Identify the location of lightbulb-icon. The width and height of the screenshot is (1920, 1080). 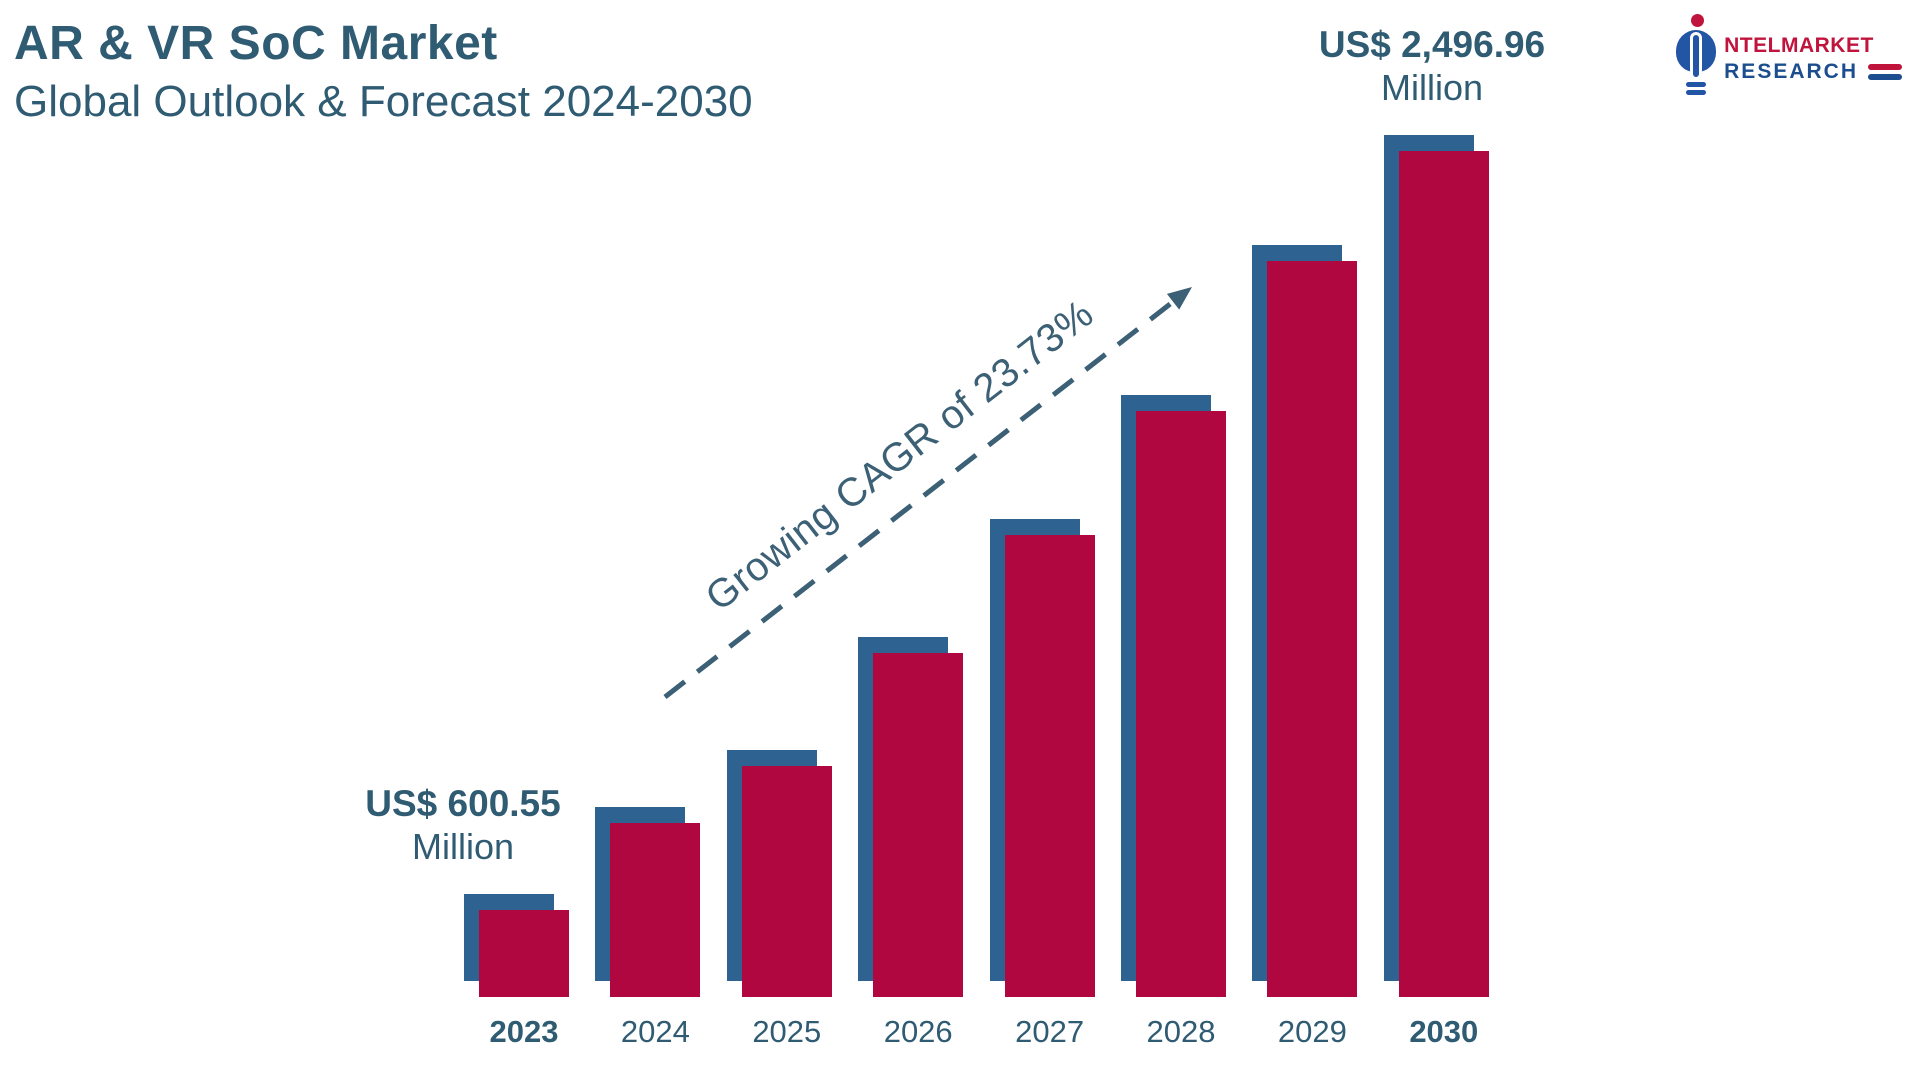
(1696, 54).